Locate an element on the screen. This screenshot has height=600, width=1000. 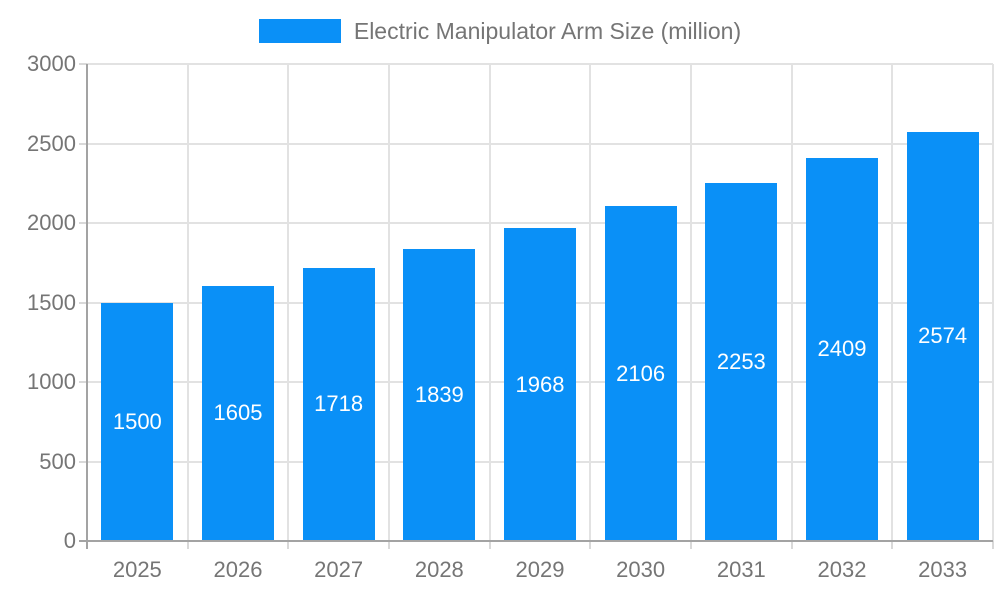
y-axis-label: 1000 is located at coordinates (51, 381).